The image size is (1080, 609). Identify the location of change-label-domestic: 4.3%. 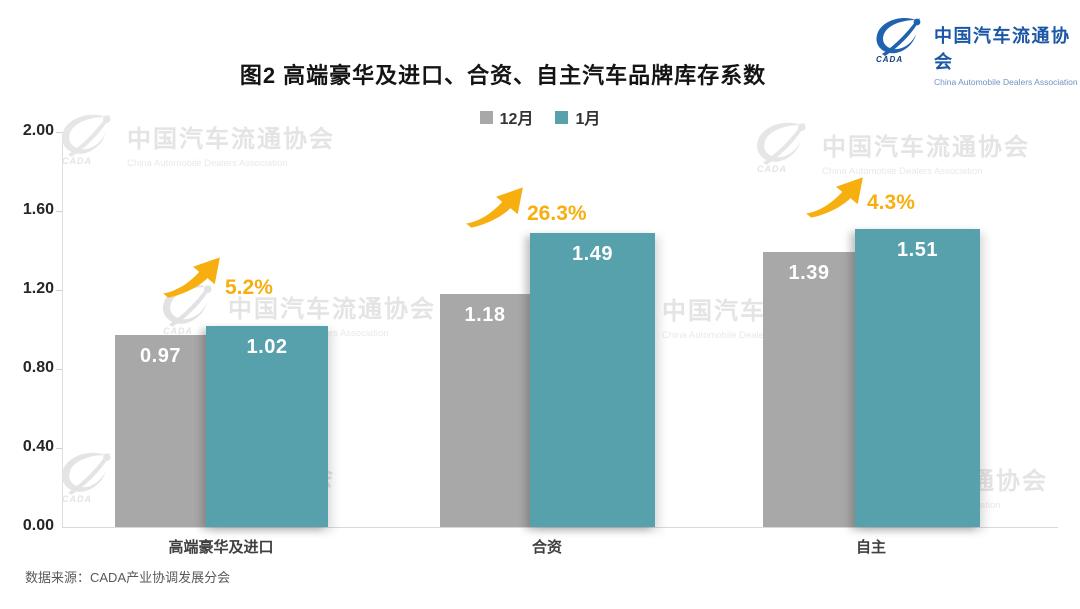
(891, 202).